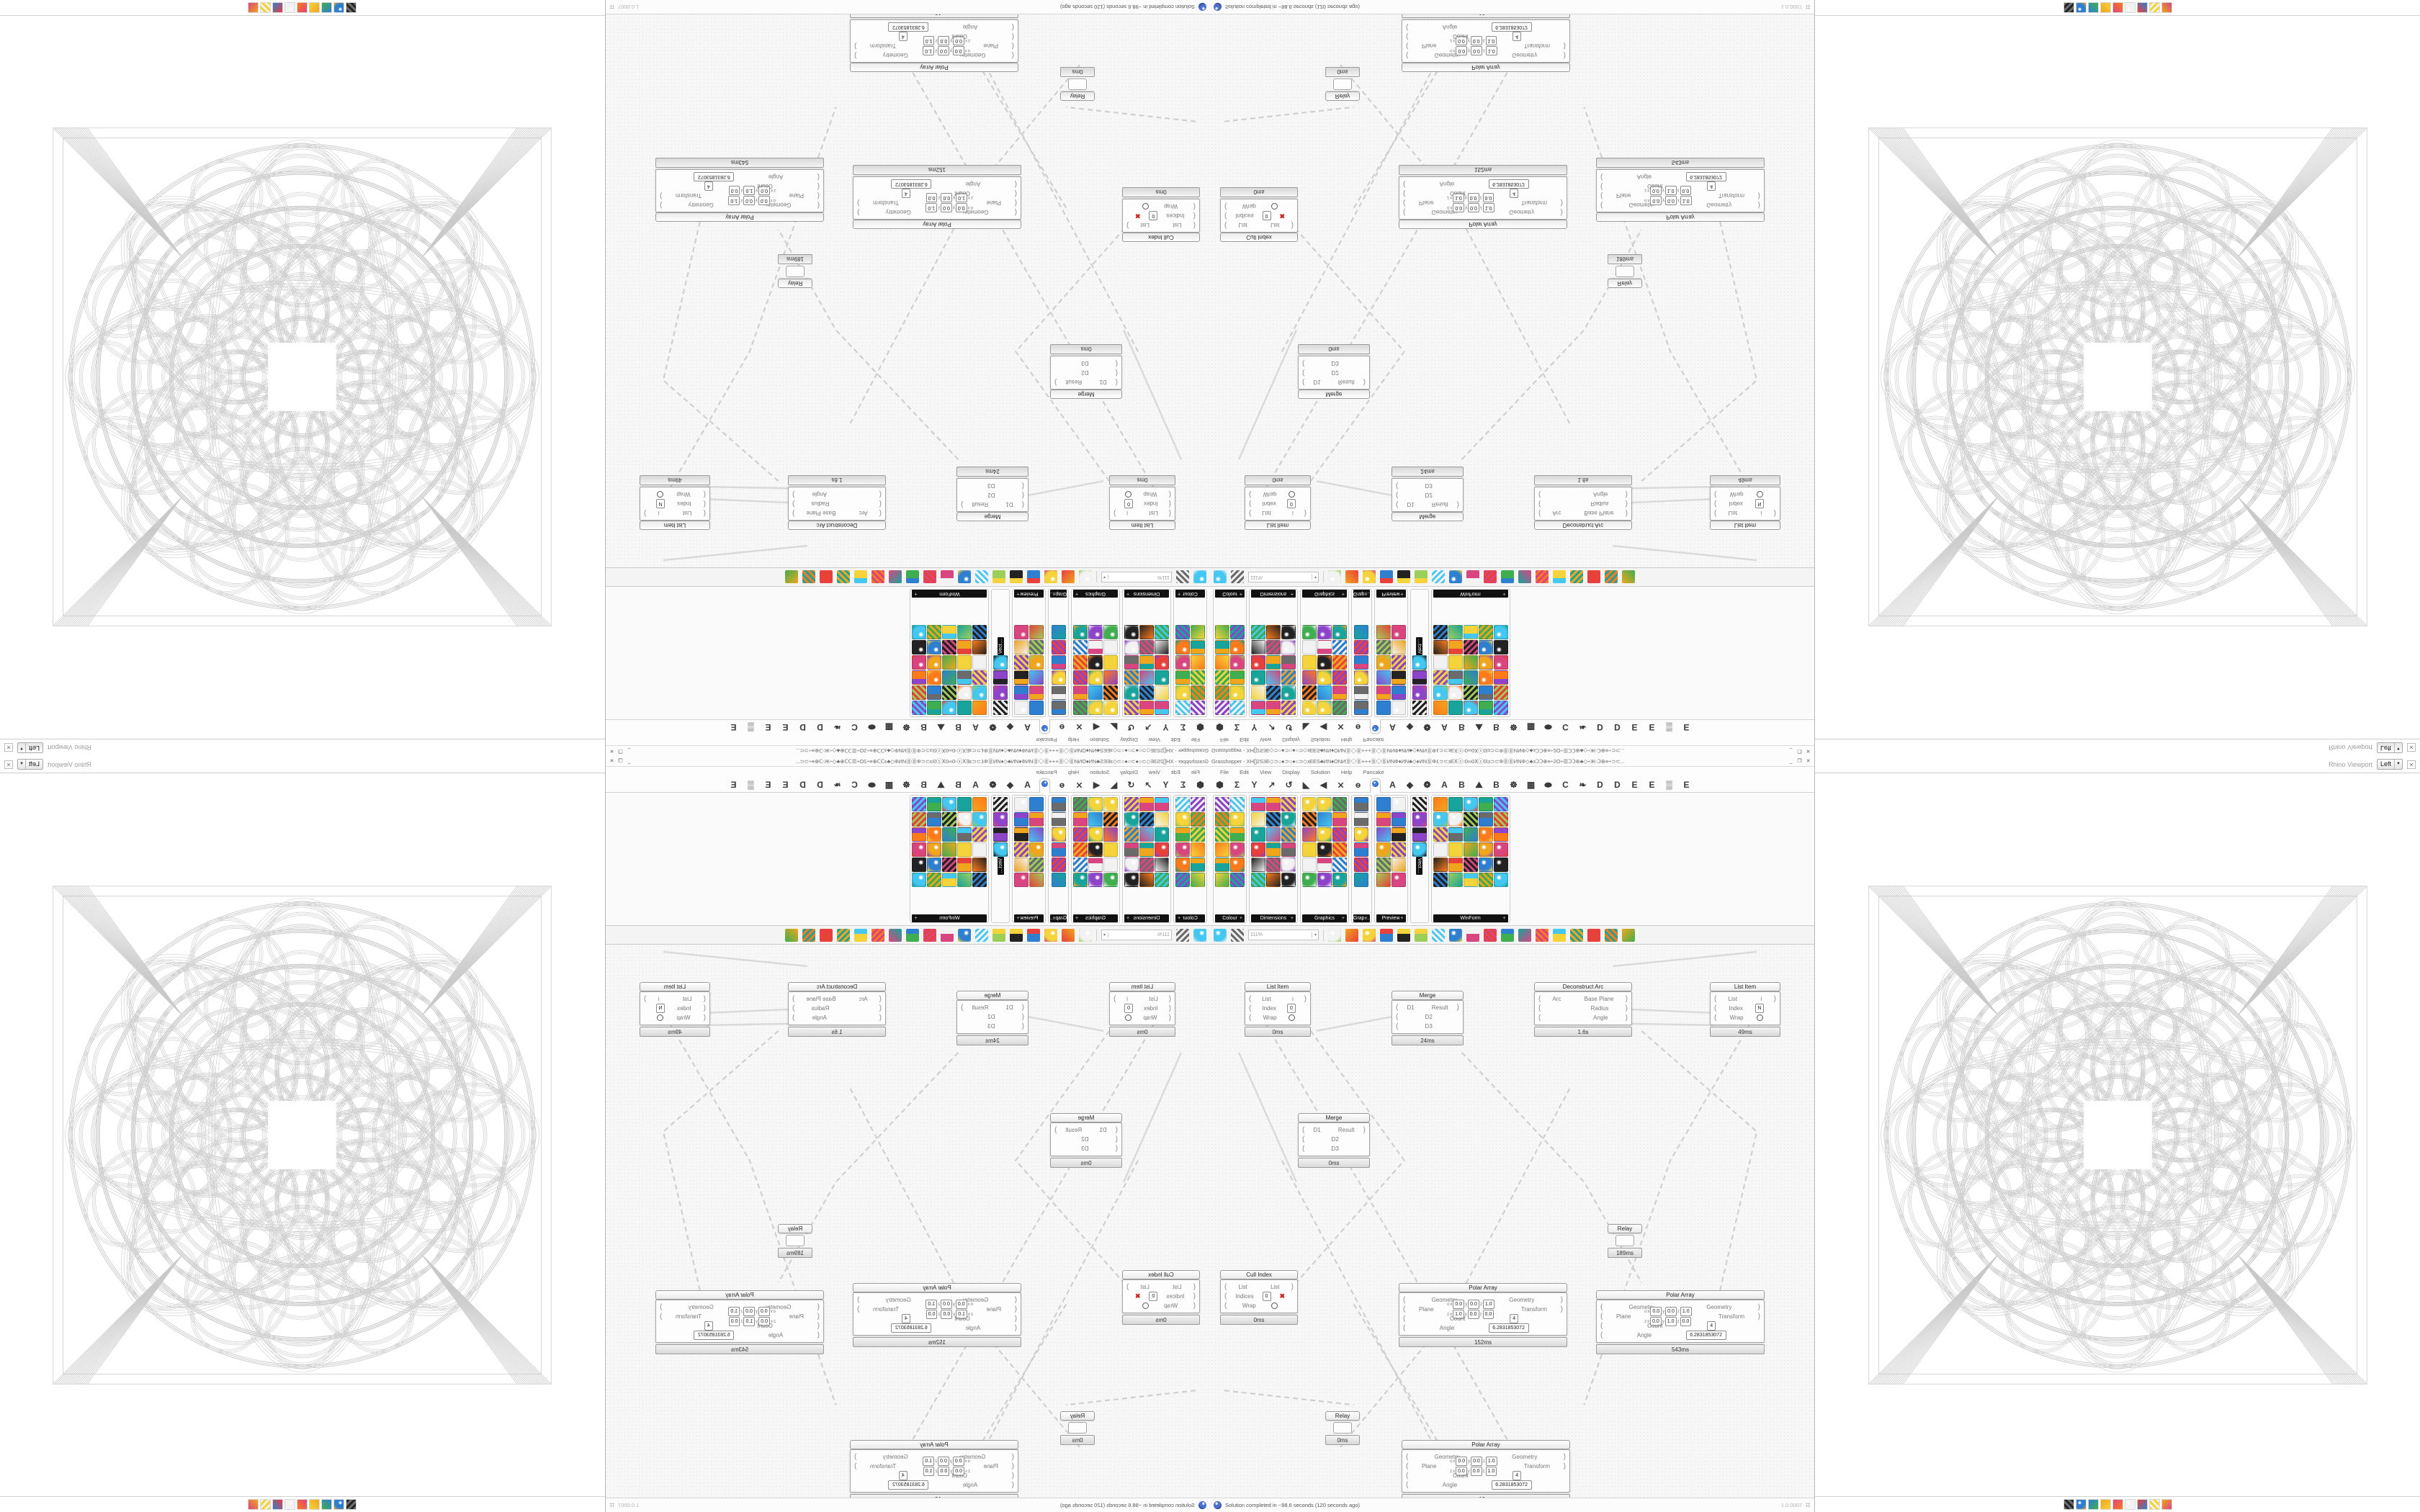 The image size is (2420, 1512). I want to click on chevron-down-icon: ▾, so click(1106, 577).